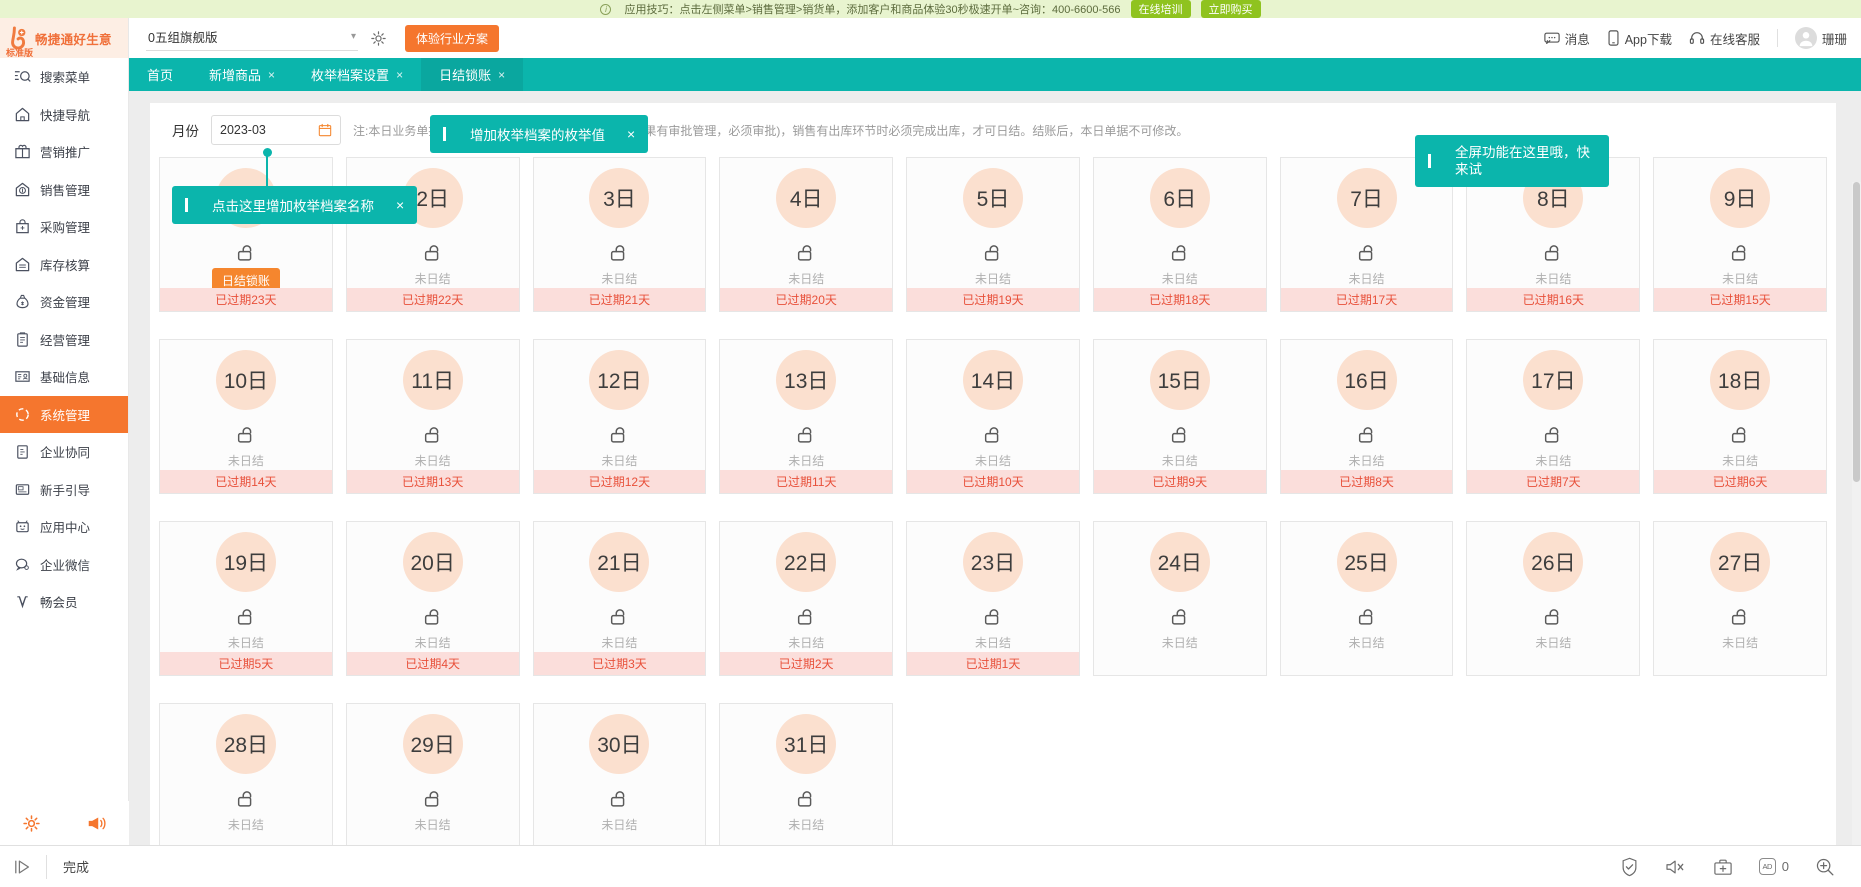 This screenshot has height=887, width=1861. I want to click on org-select: 0五组旗舰版 ▾, so click(252, 38).